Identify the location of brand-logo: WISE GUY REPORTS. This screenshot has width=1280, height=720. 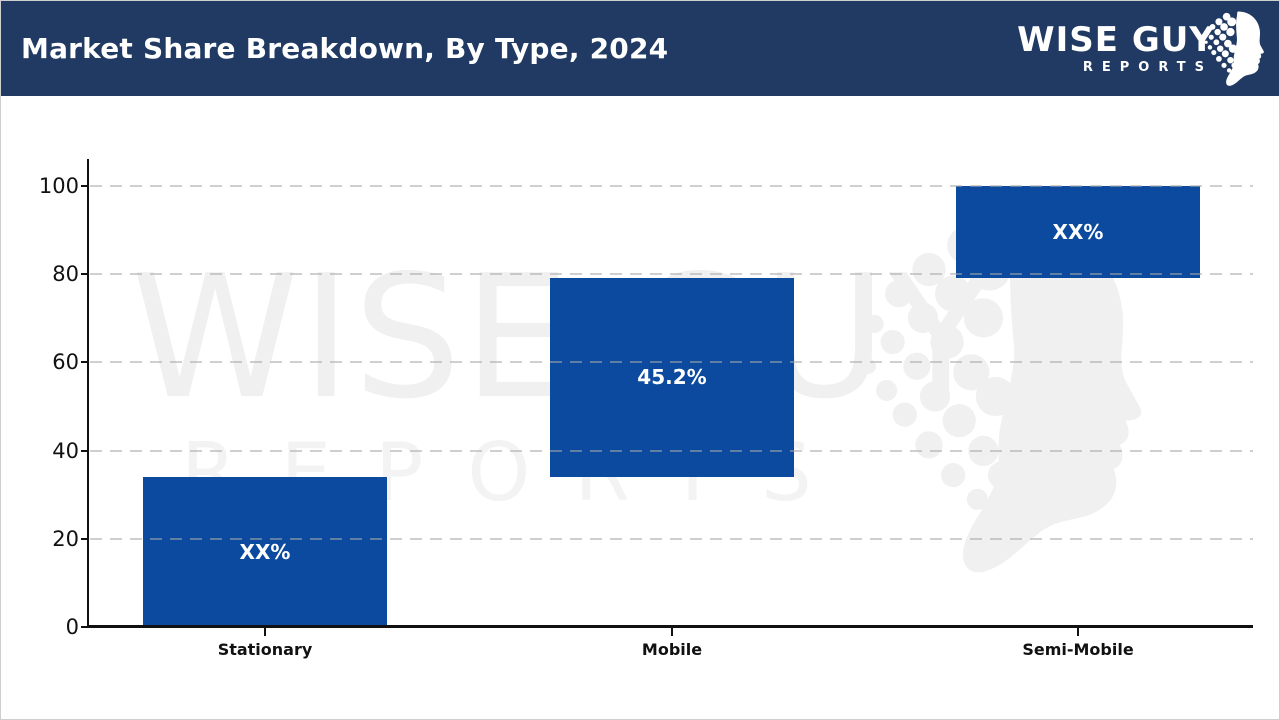
(1141, 49).